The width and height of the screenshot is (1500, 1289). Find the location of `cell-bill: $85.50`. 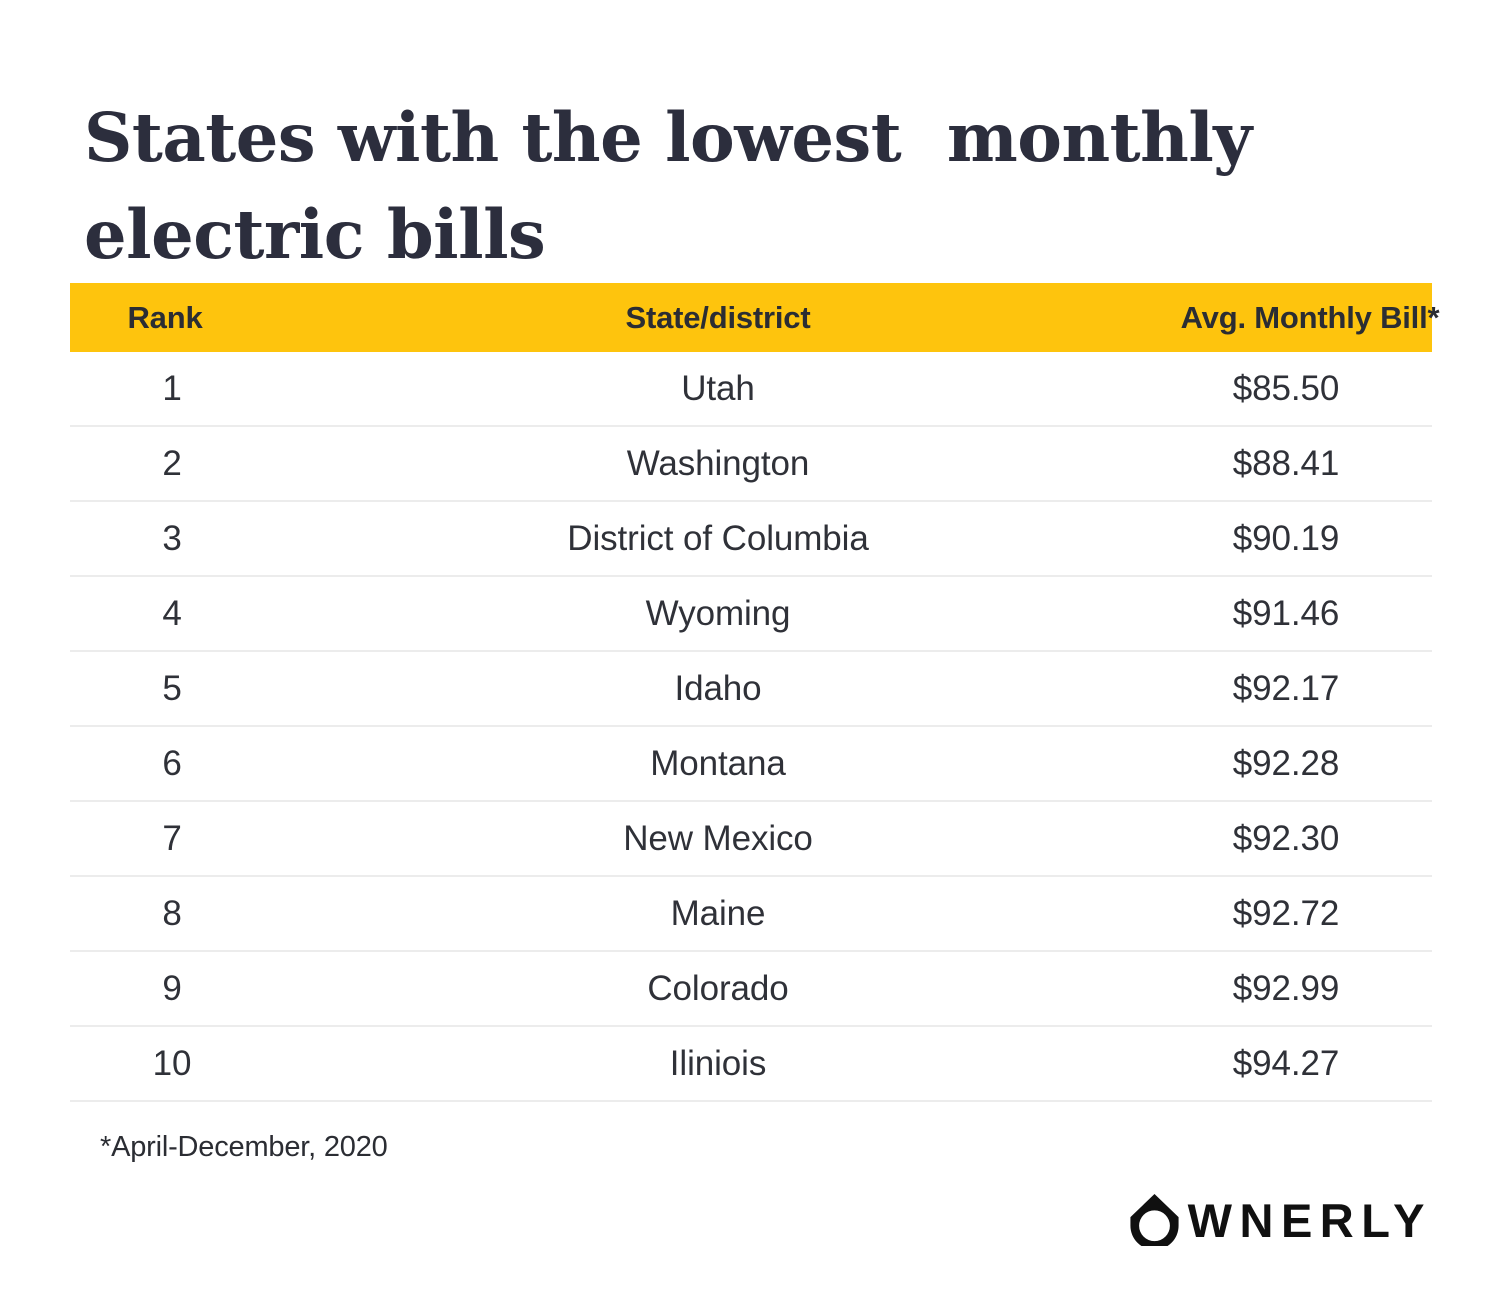

cell-bill: $85.50 is located at coordinates (1296, 389).